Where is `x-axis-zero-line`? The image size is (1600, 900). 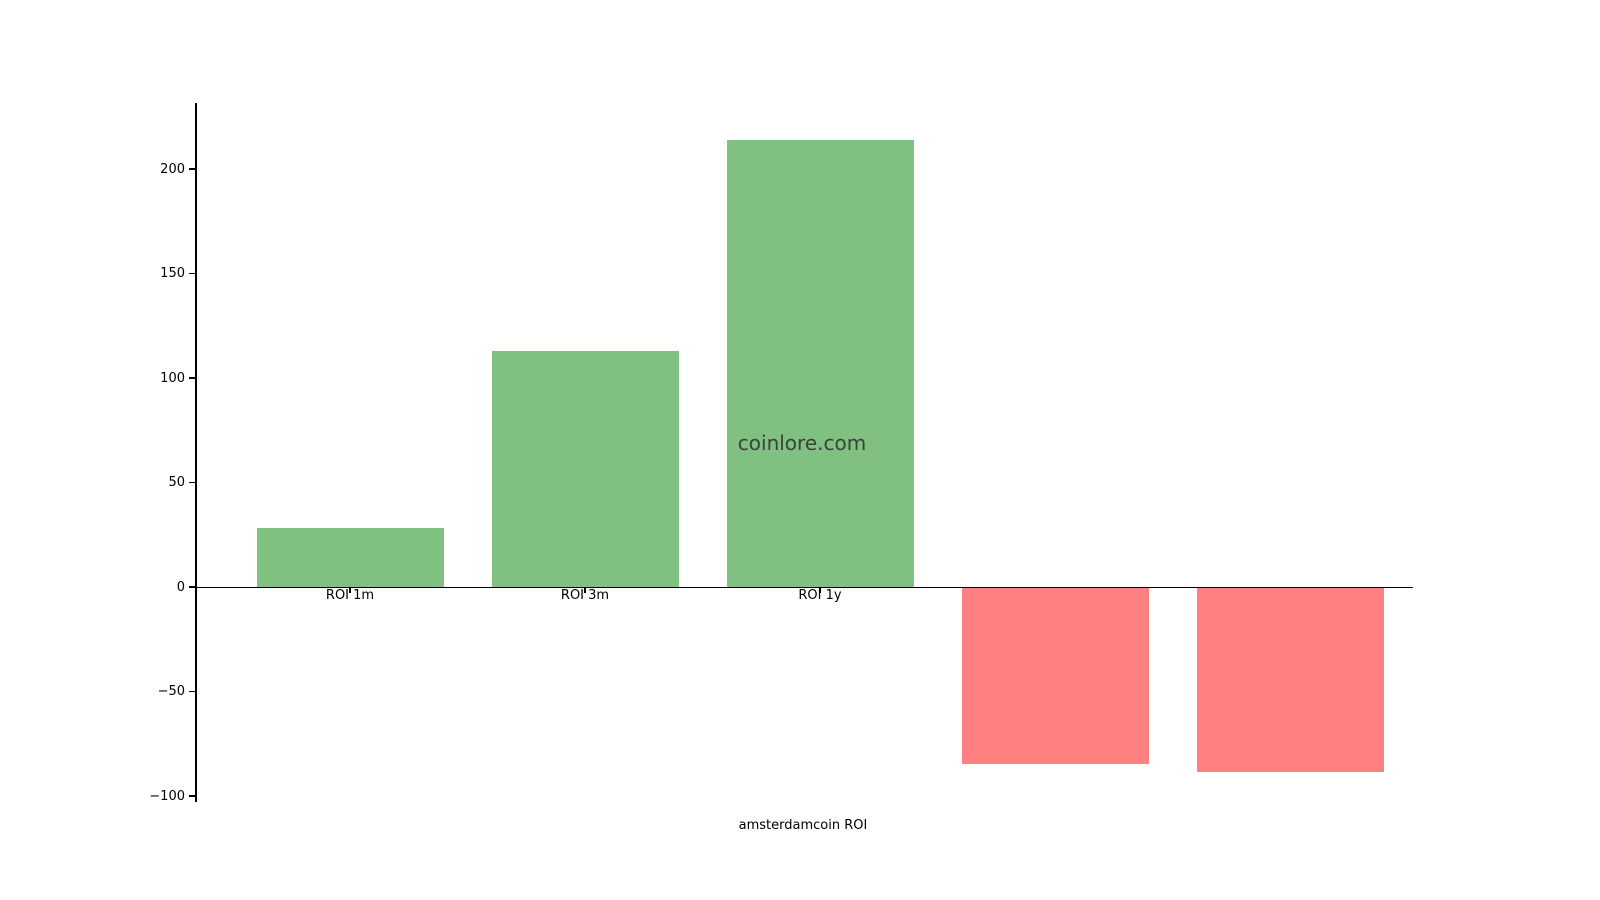 x-axis-zero-line is located at coordinates (804, 587).